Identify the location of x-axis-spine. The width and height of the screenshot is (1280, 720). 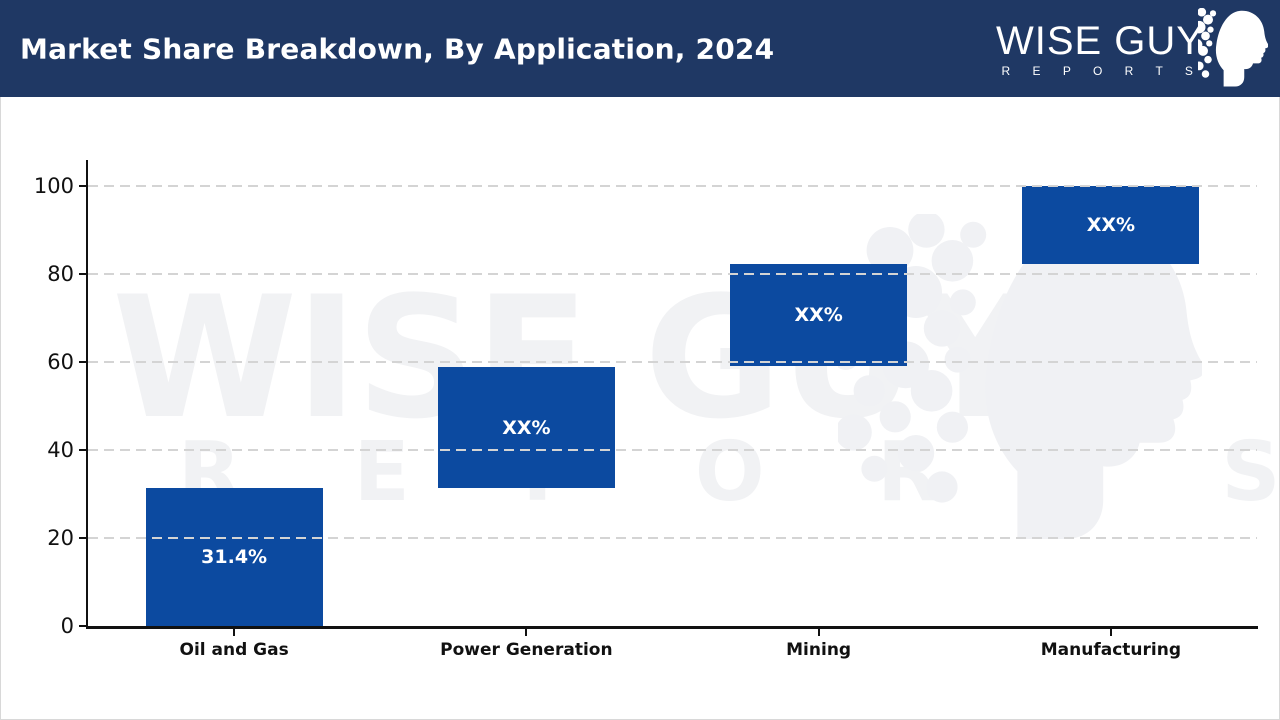
(672, 627).